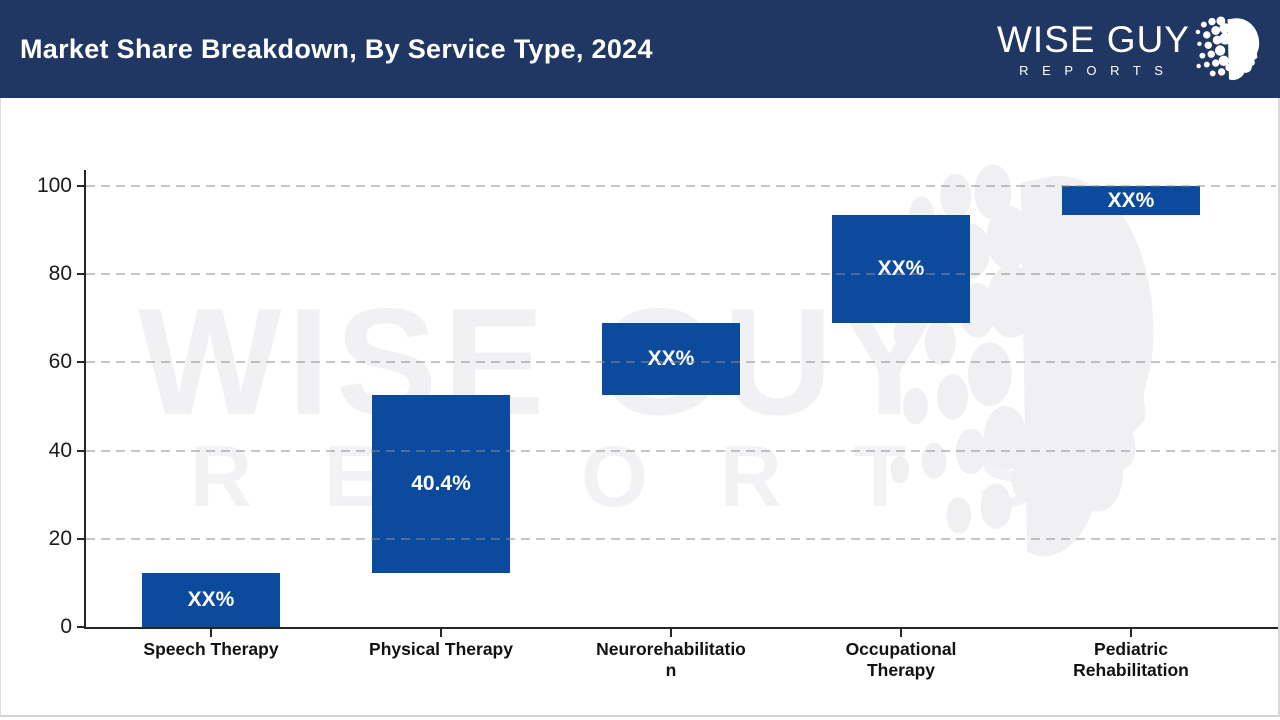 This screenshot has height=720, width=1280. I want to click on bar: 40.4%, so click(441, 484).